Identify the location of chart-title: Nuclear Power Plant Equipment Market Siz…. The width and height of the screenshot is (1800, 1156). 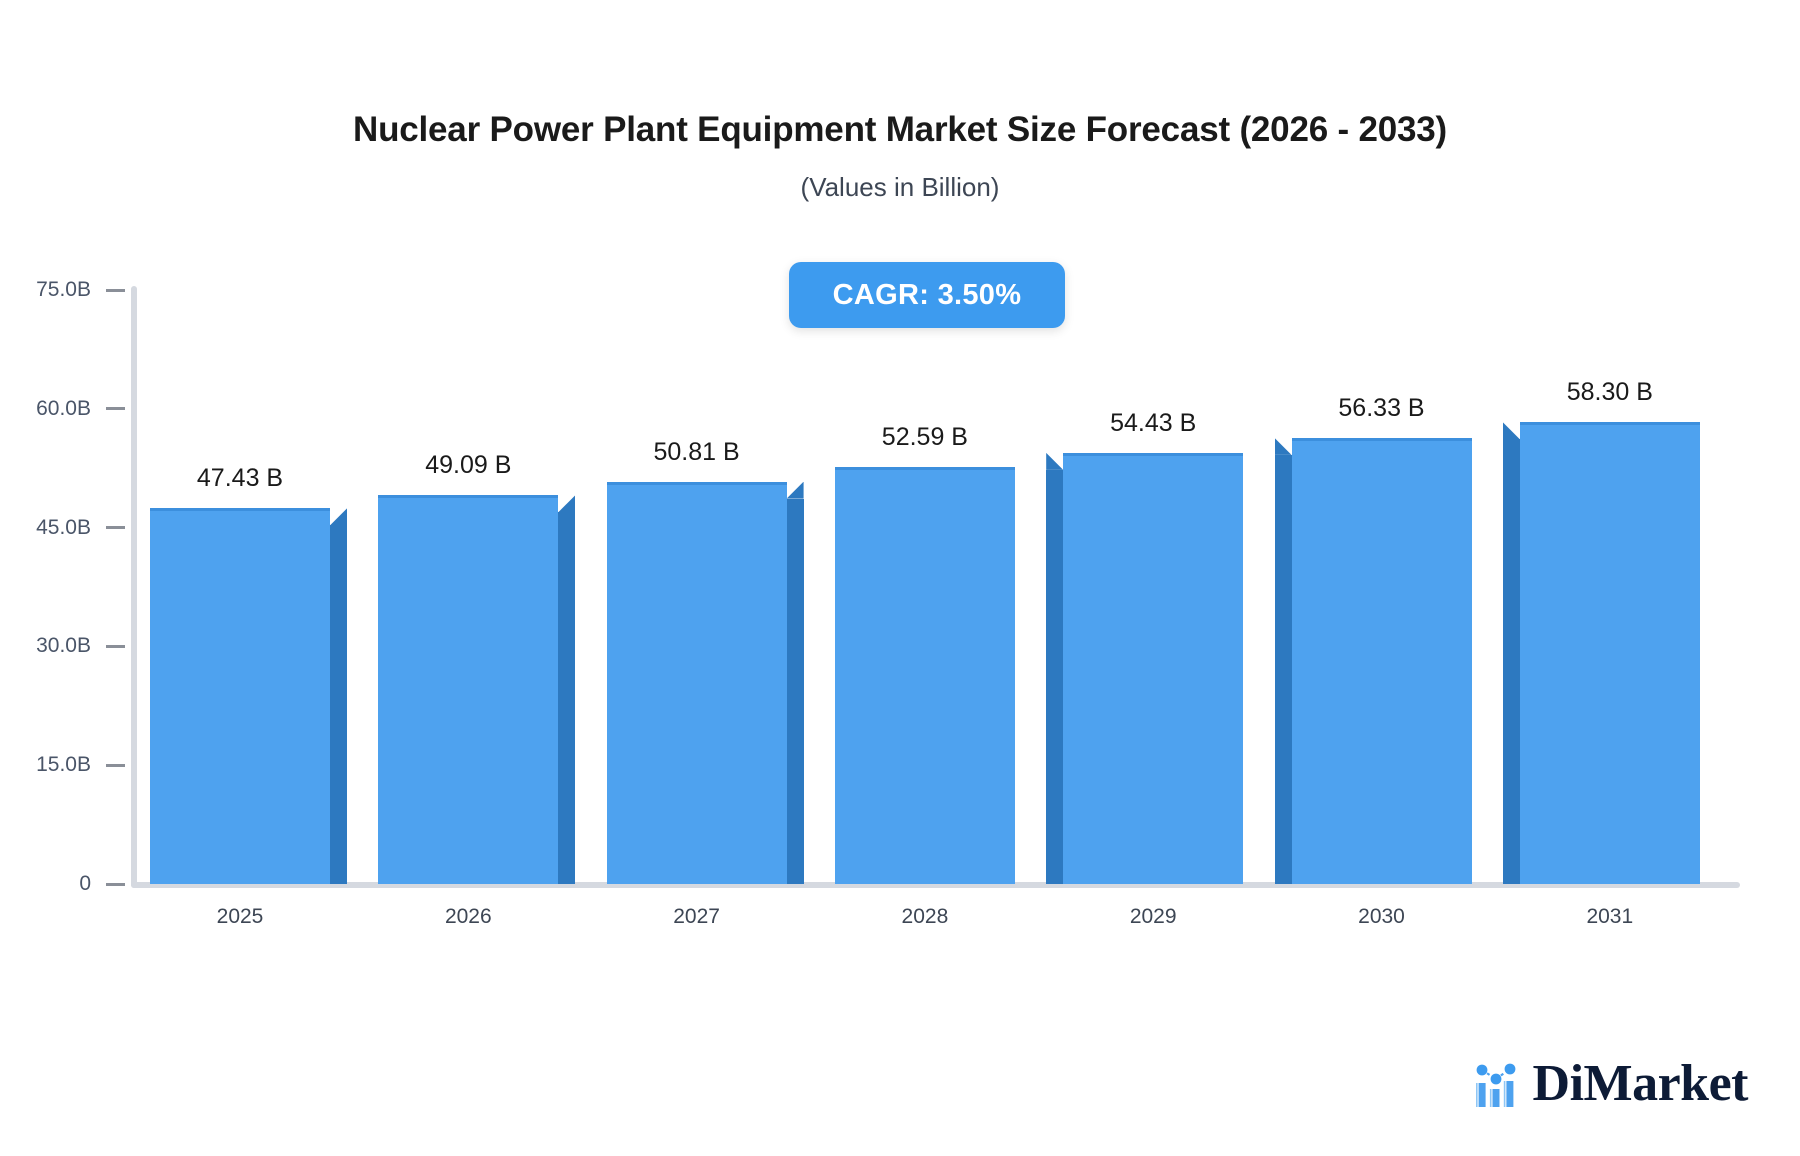
(900, 129).